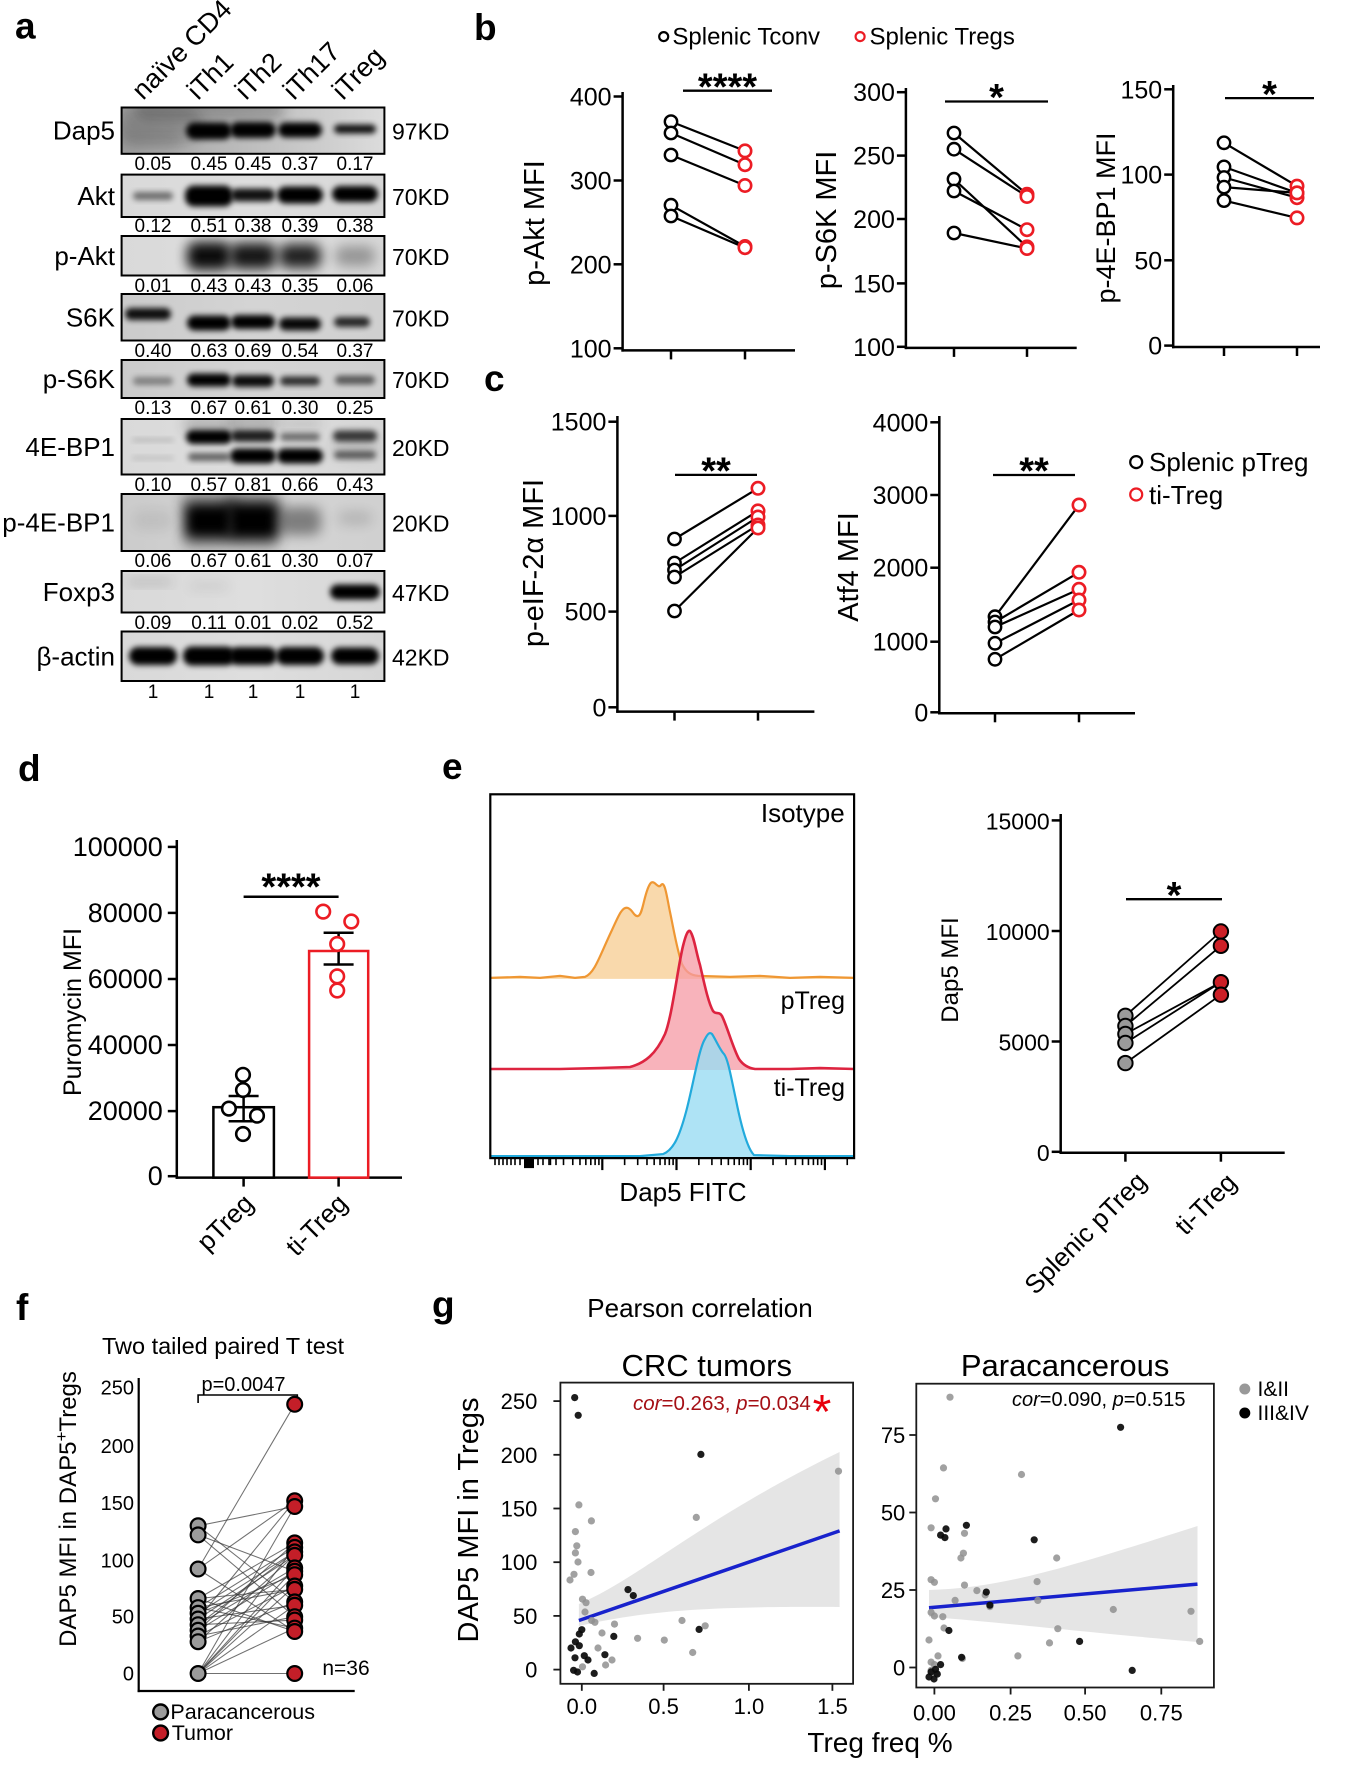  Describe the element at coordinates (75, 656) in the screenshot. I see `svg-text: β-actin` at that location.